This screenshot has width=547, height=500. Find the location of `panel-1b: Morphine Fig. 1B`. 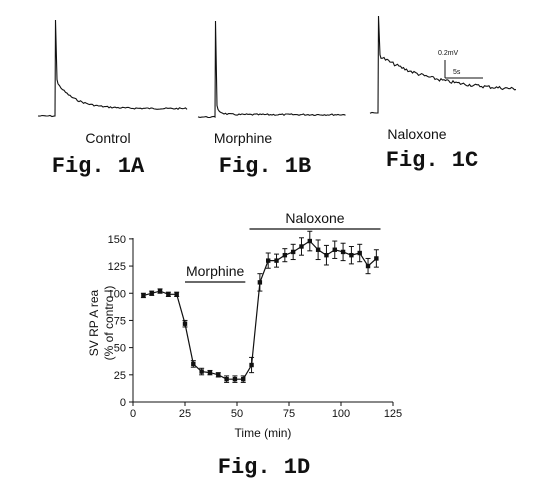

panel-1b: Morphine Fig. 1B is located at coordinates (271, 99).